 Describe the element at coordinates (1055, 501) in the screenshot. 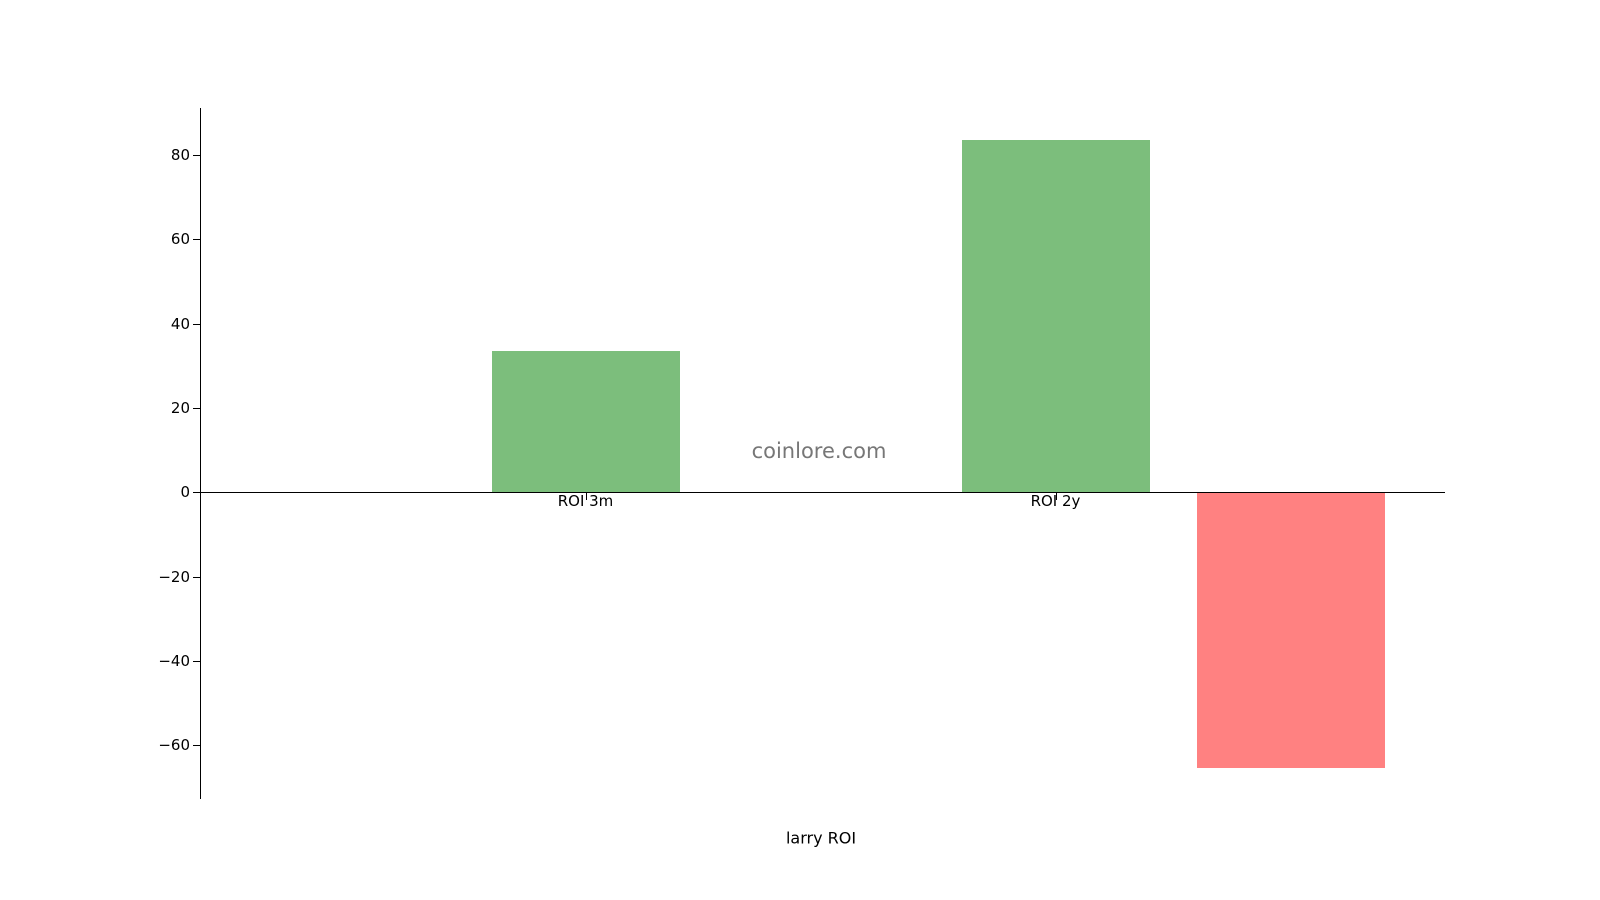

I see `x-tick-label: ROI 2y` at that location.